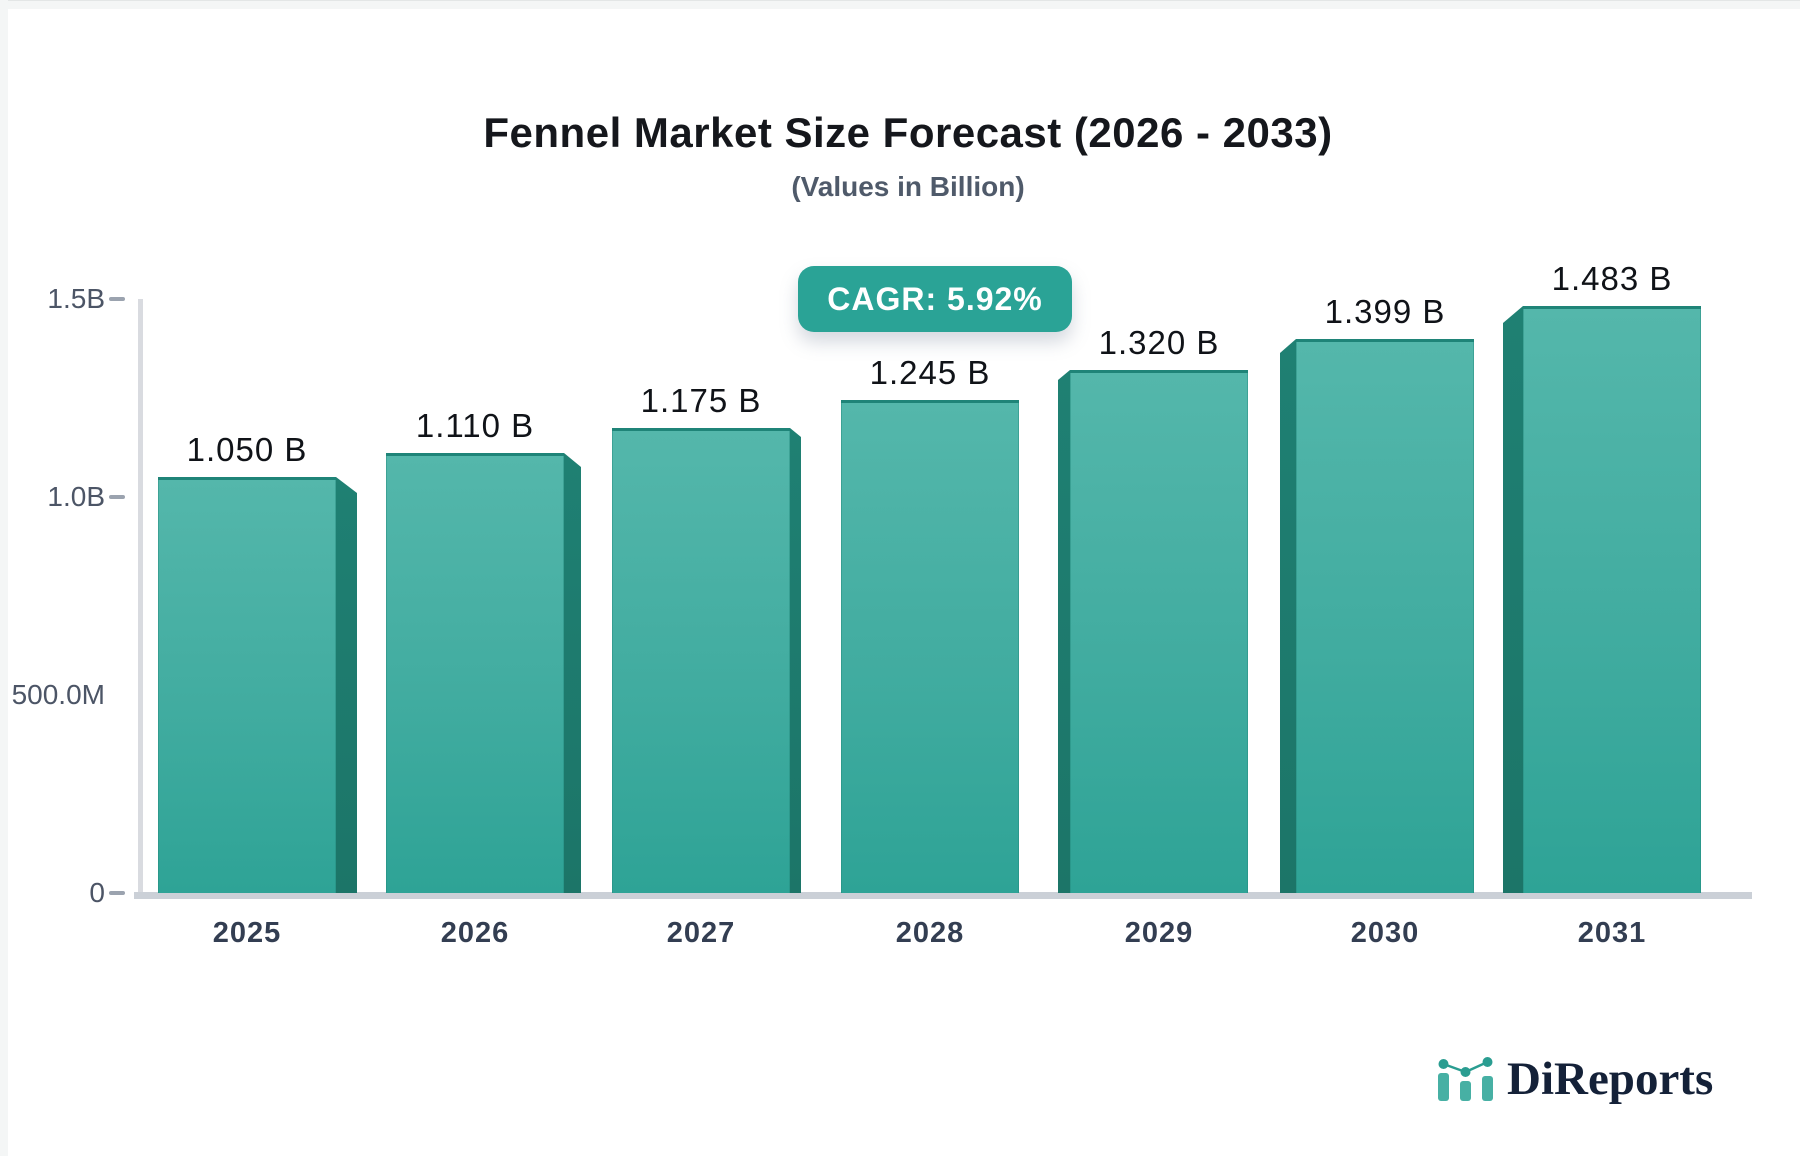 This screenshot has height=1156, width=1800. I want to click on brand-name: DiReports, so click(1610, 1079).